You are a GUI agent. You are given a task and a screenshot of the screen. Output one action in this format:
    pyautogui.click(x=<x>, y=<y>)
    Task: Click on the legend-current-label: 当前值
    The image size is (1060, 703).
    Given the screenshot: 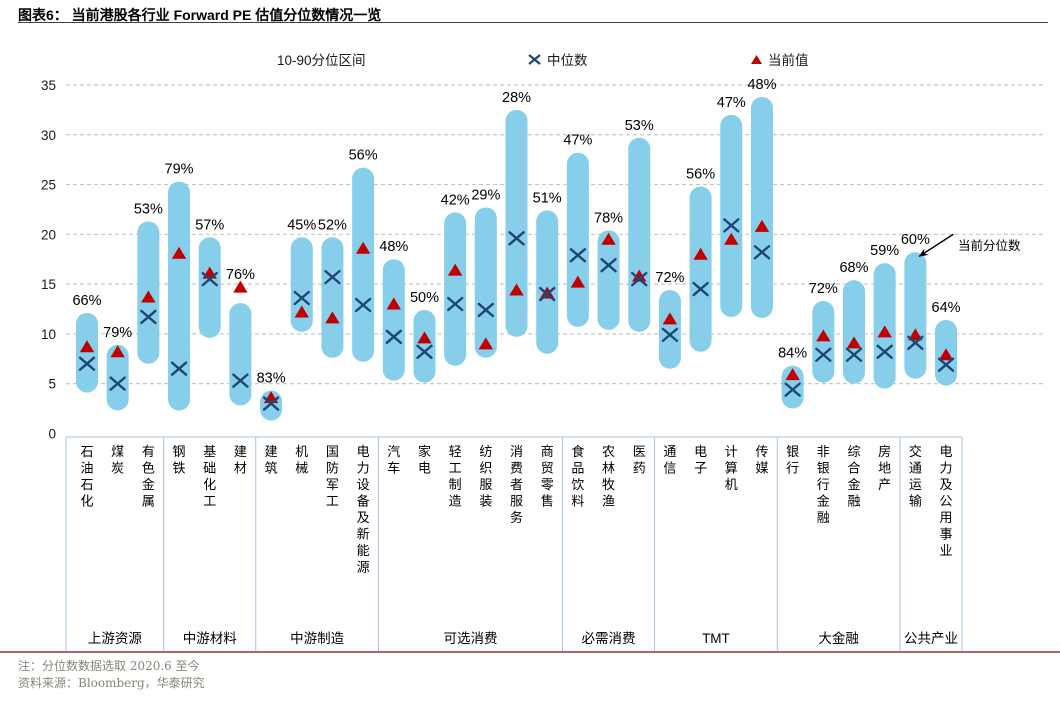 What is the action you would take?
    pyautogui.click(x=788, y=60)
    